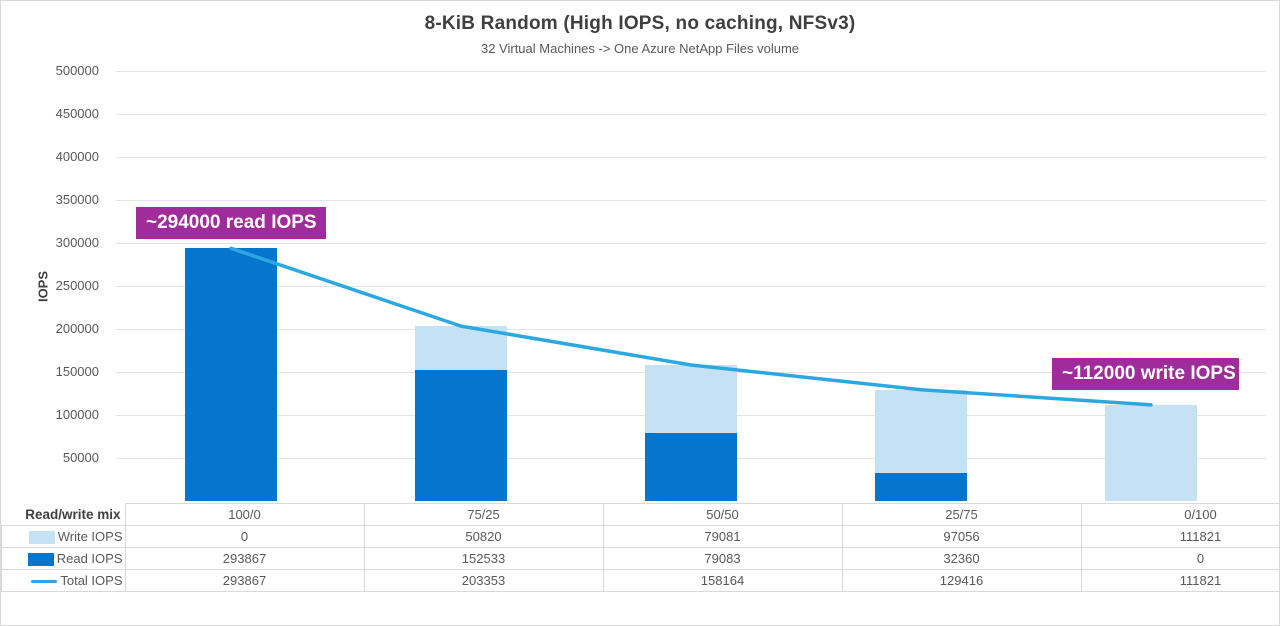  What do you see at coordinates (483, 558) in the screenshot?
I see `value-cell: 152533` at bounding box center [483, 558].